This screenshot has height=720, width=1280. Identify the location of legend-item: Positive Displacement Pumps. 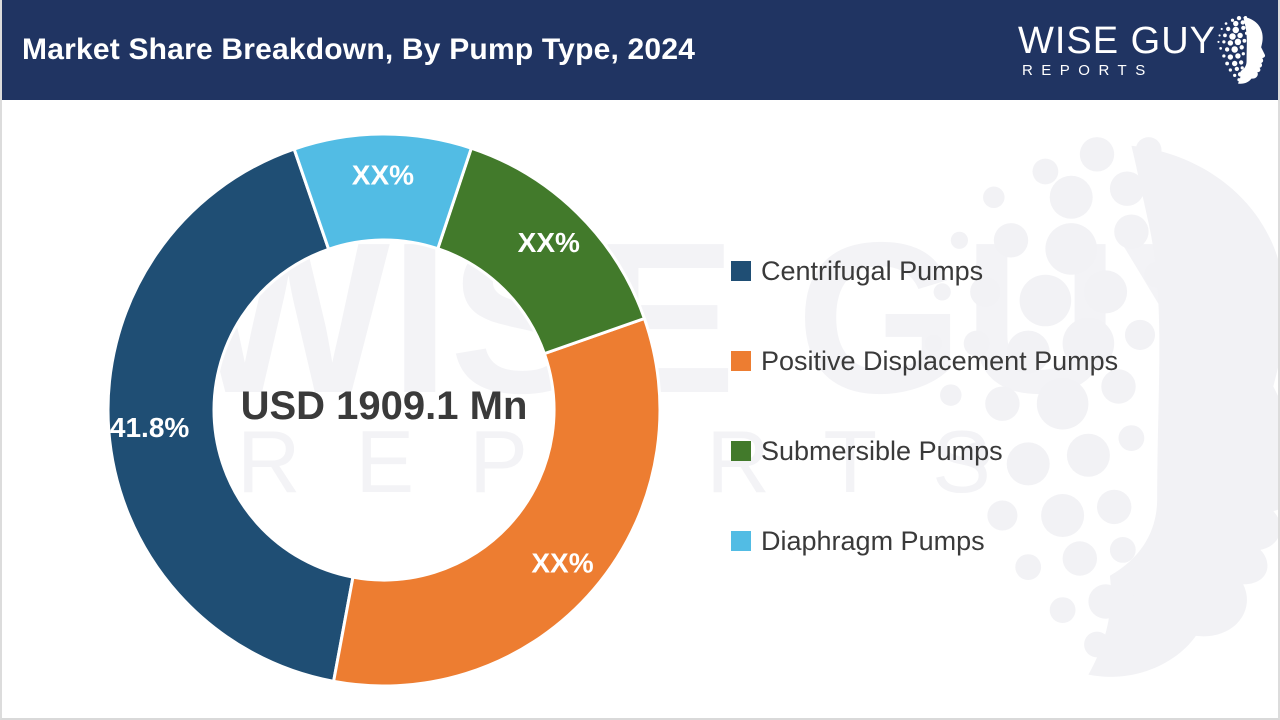
(925, 360).